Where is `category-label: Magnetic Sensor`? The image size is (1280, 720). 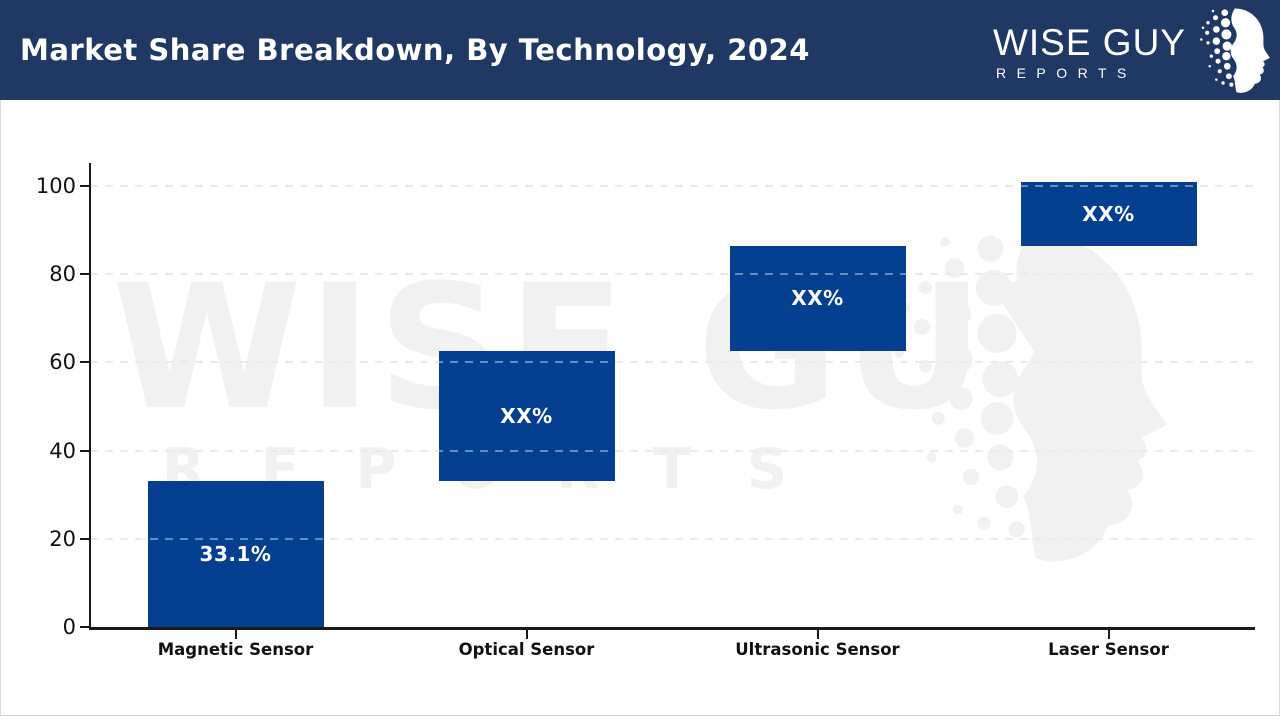
category-label: Magnetic Sensor is located at coordinates (235, 649).